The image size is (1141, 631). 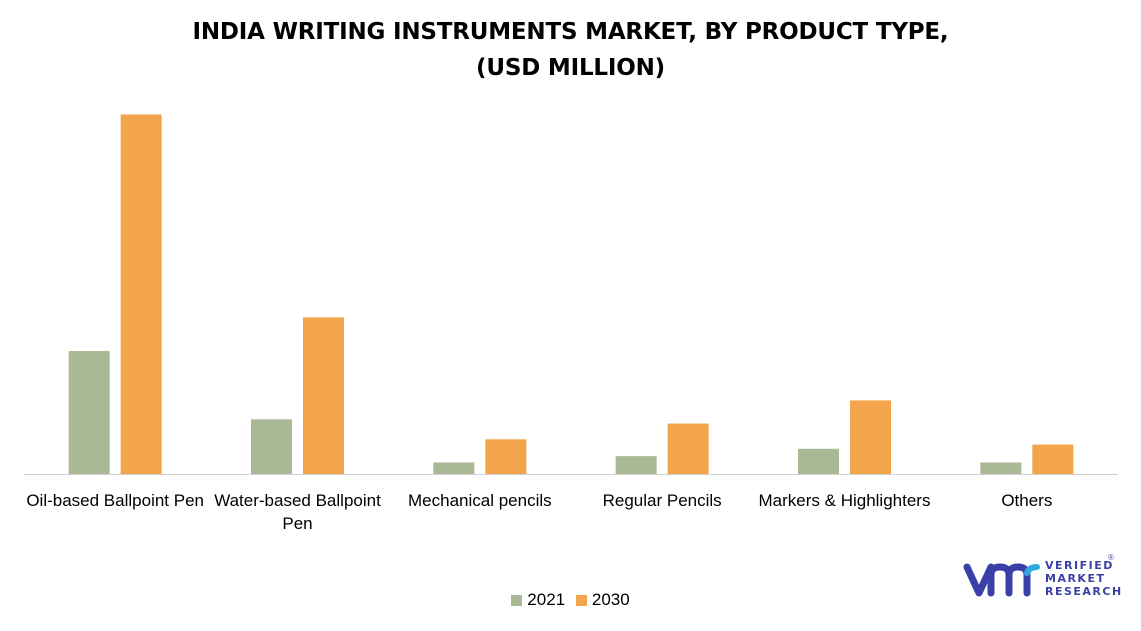 What do you see at coordinates (1043, 578) in the screenshot?
I see `verified-market-research-logo: VERIFIED MARKET RESEARCH ®` at bounding box center [1043, 578].